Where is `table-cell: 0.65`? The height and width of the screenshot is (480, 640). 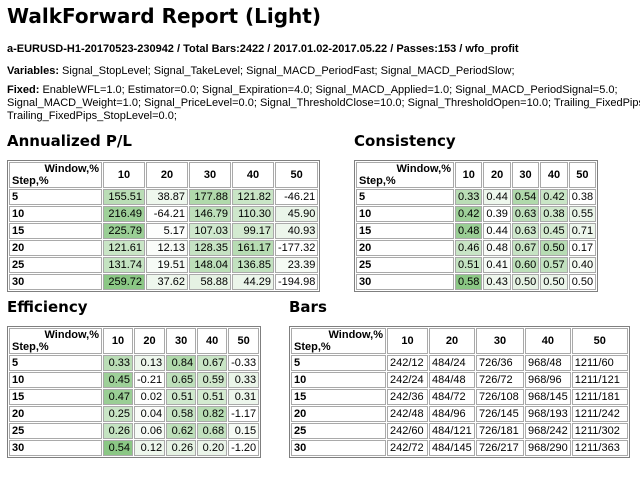
table-cell: 0.65 is located at coordinates (181, 380).